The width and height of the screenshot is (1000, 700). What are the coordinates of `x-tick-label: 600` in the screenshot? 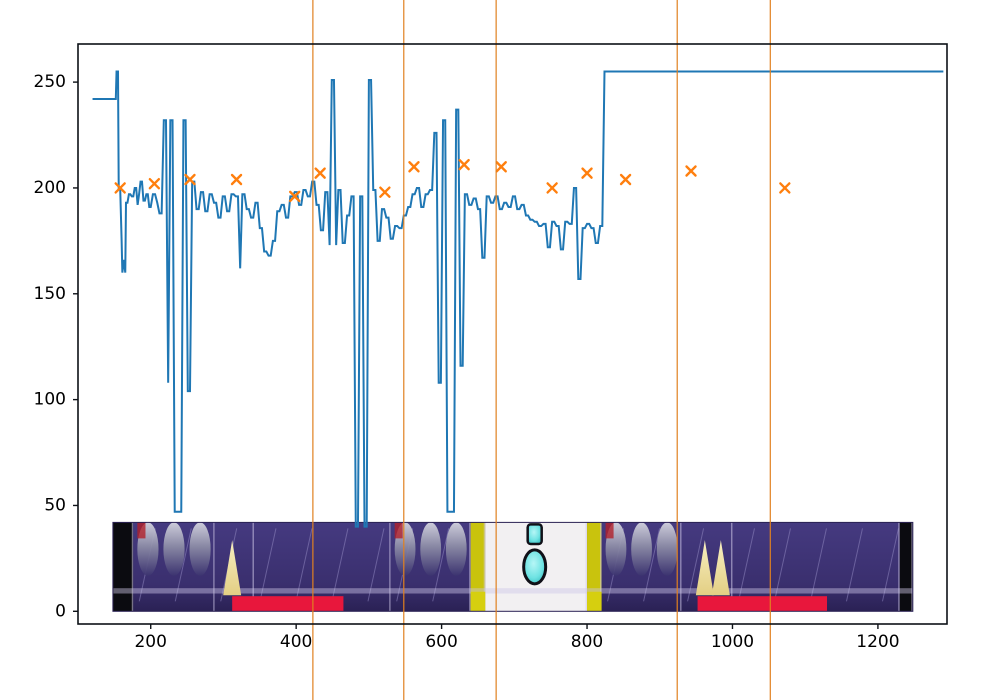 It's located at (441, 642).